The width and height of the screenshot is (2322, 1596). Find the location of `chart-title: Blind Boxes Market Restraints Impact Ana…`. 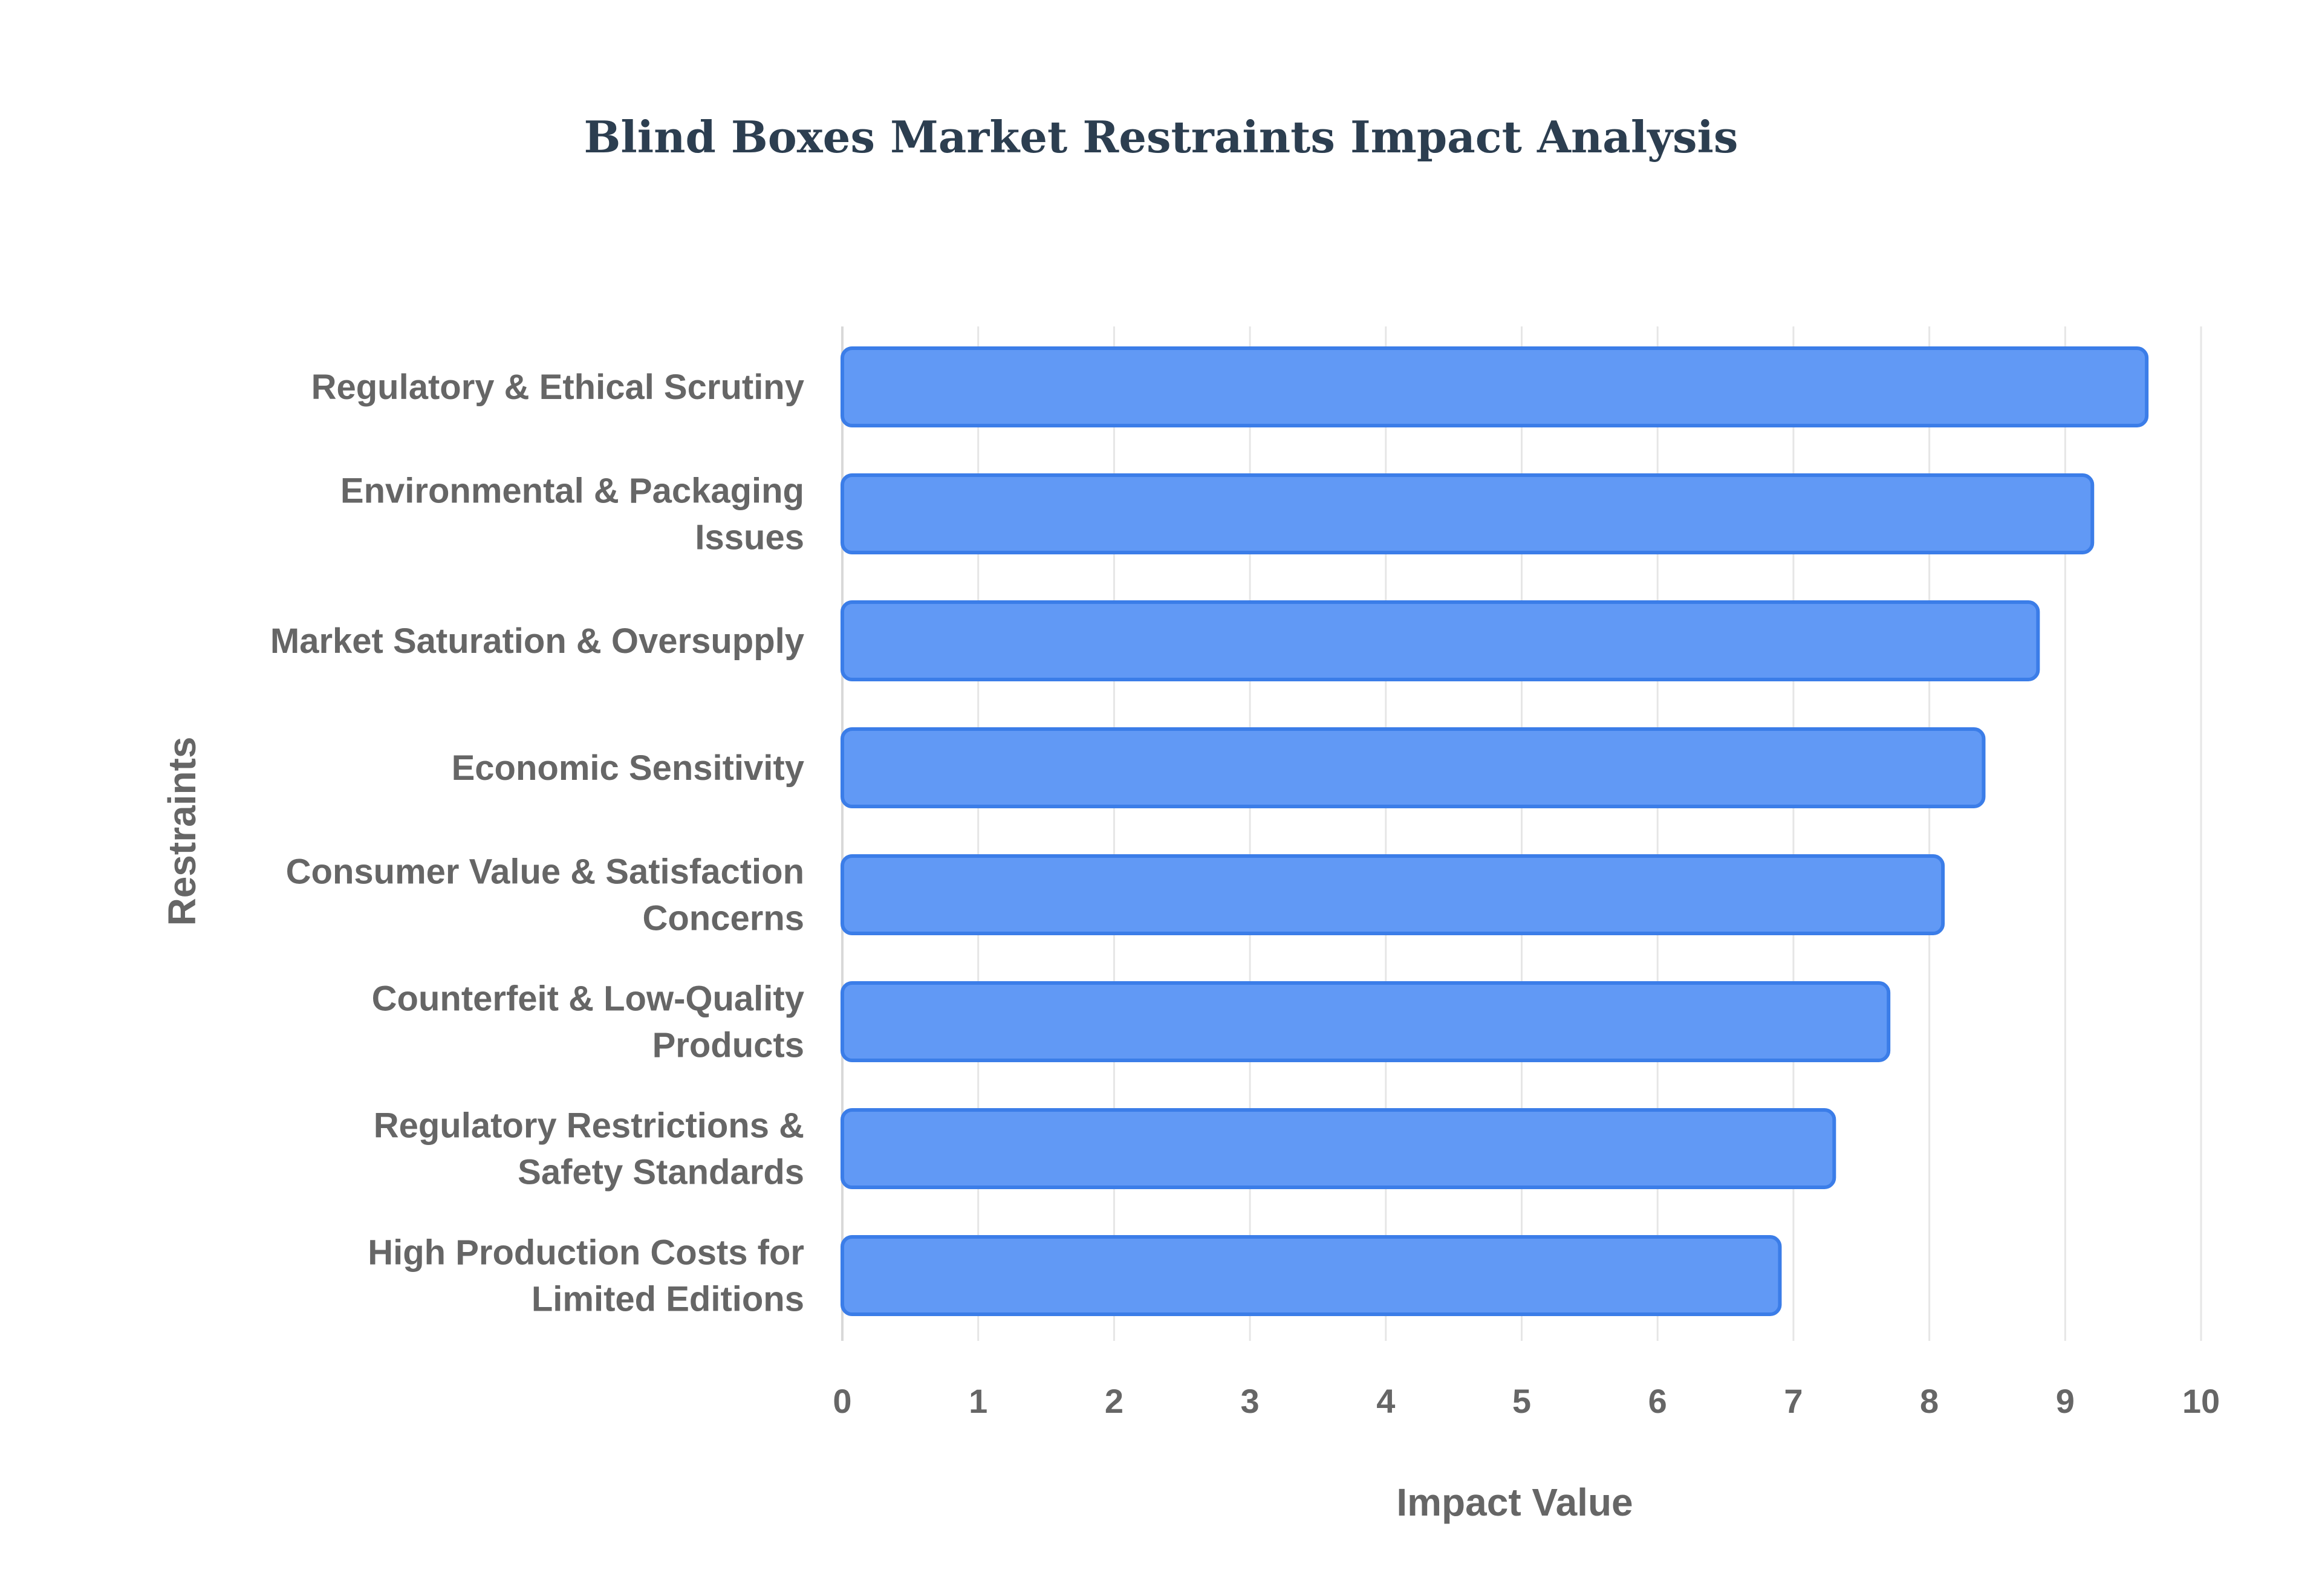

chart-title: Blind Boxes Market Restraints Impact Ana… is located at coordinates (1161, 137).